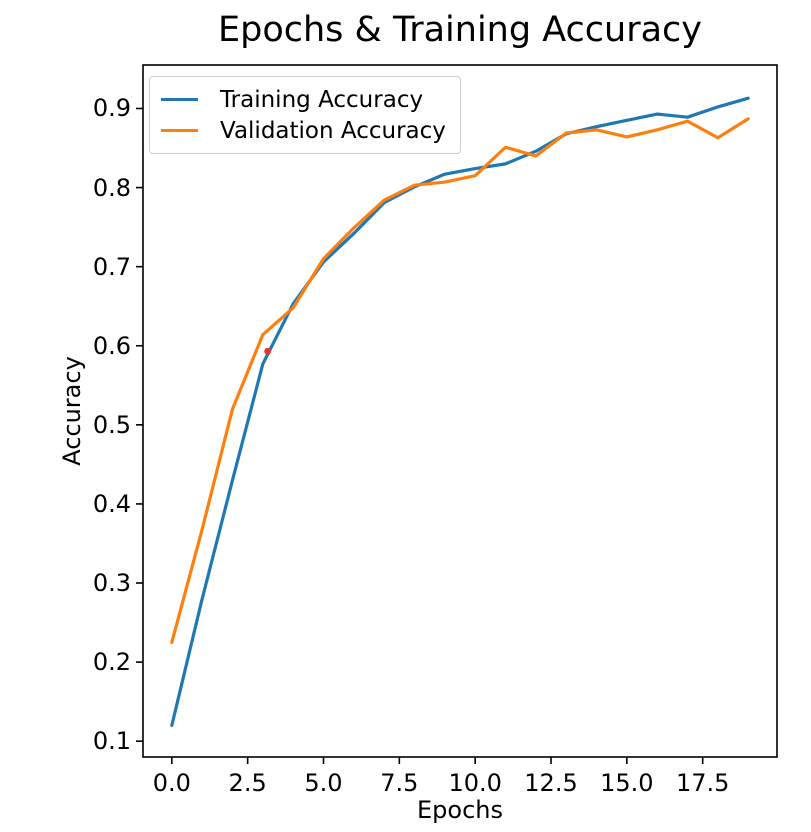 The height and width of the screenshot is (832, 811). Describe the element at coordinates (268, 351) in the screenshot. I see `highlight-point` at that location.